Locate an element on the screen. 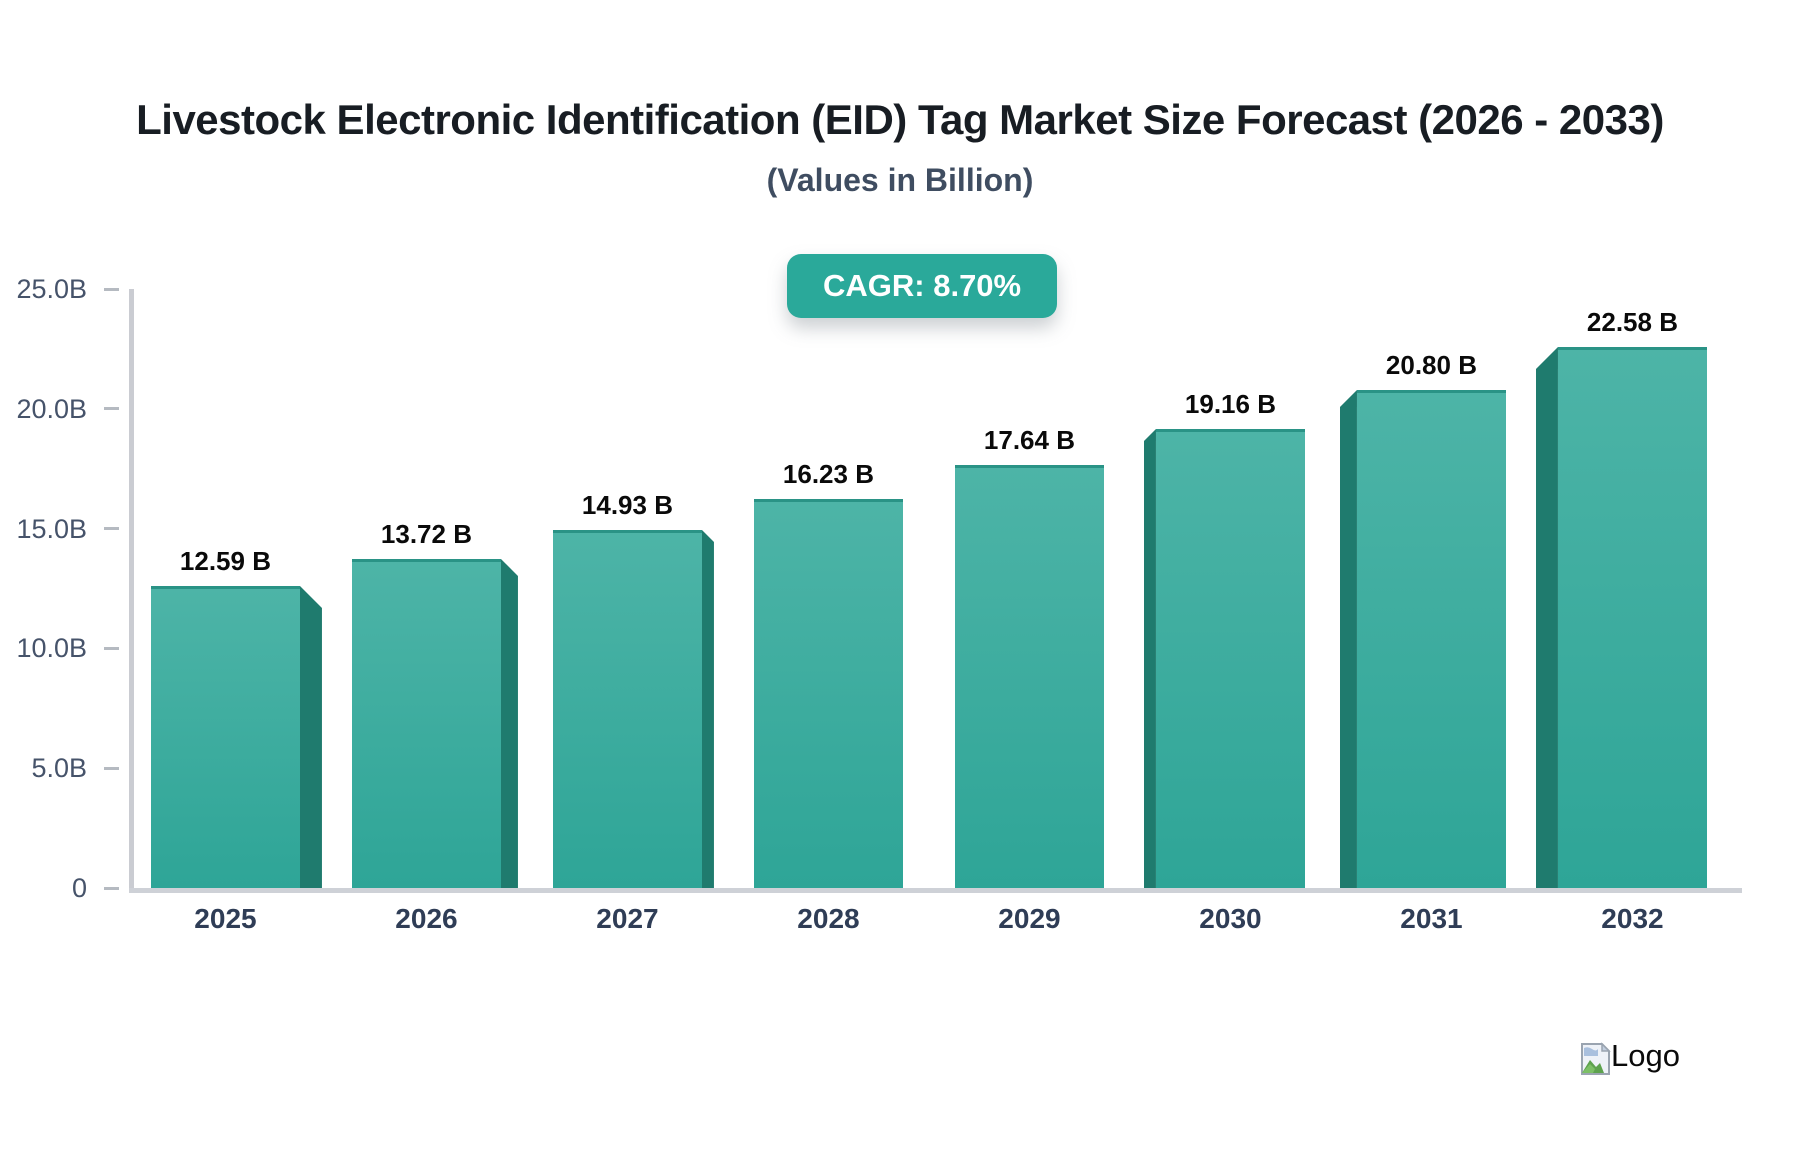  logo-alt-text: Logo is located at coordinates (1645, 1055).